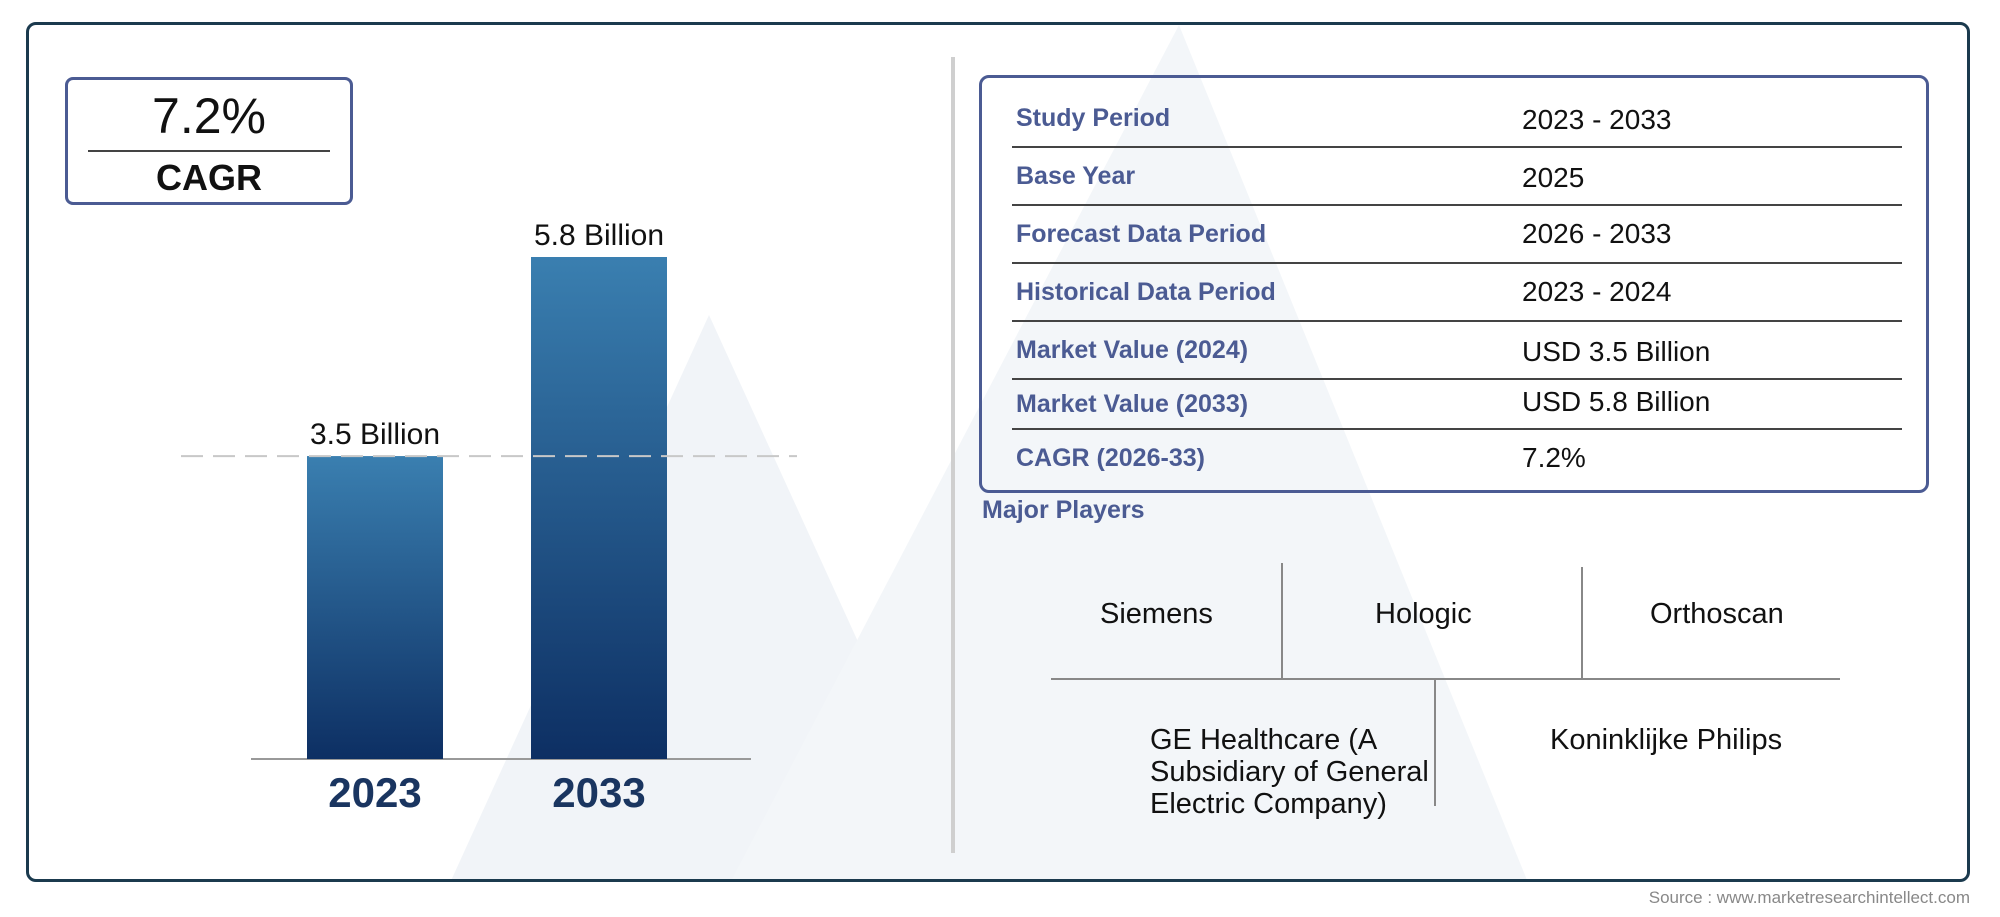 The height and width of the screenshot is (917, 2000). I want to click on table-row: CAGR (2026-33) 7.2%, so click(1457, 457).